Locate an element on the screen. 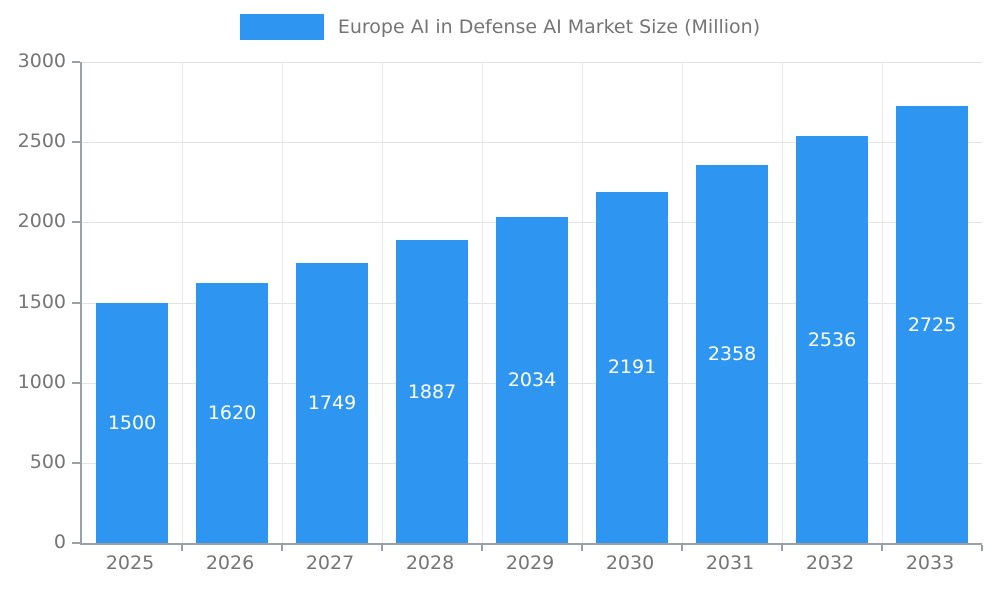  bar-value-label: 1620 is located at coordinates (232, 413).